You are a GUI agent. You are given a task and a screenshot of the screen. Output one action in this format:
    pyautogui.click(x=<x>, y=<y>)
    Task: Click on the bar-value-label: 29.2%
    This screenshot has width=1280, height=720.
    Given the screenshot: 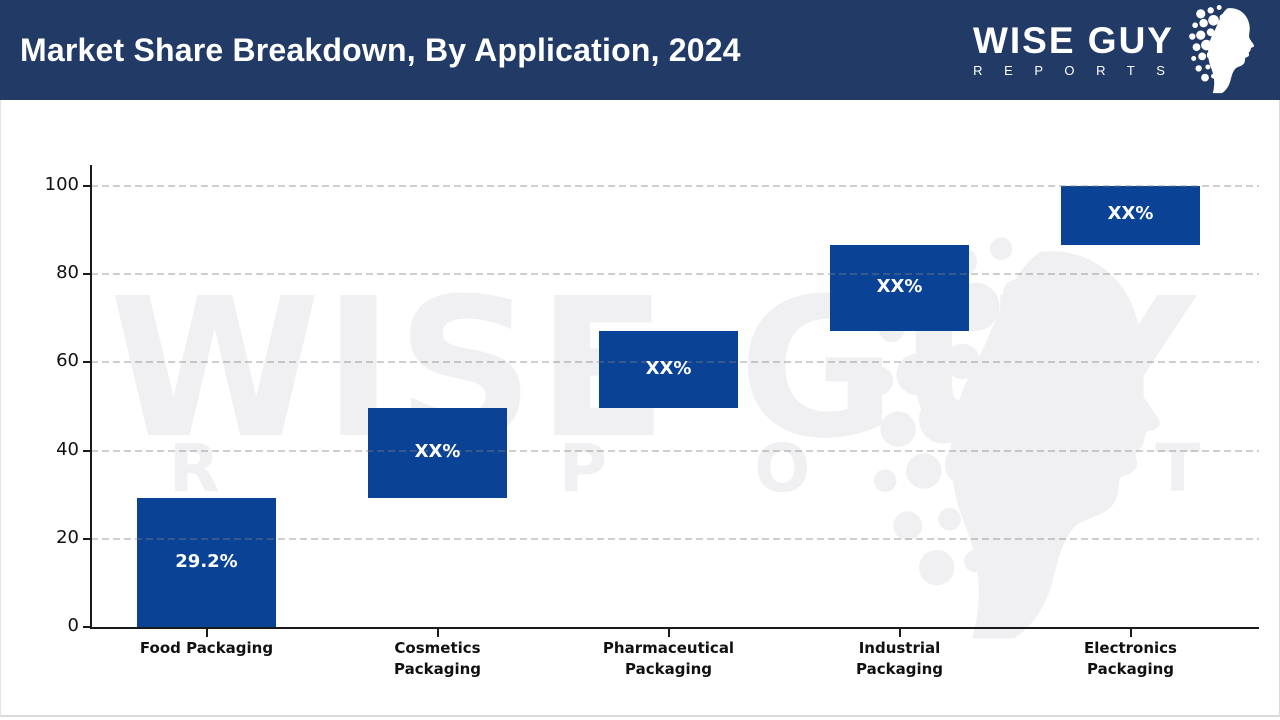 What is the action you would take?
    pyautogui.click(x=206, y=561)
    